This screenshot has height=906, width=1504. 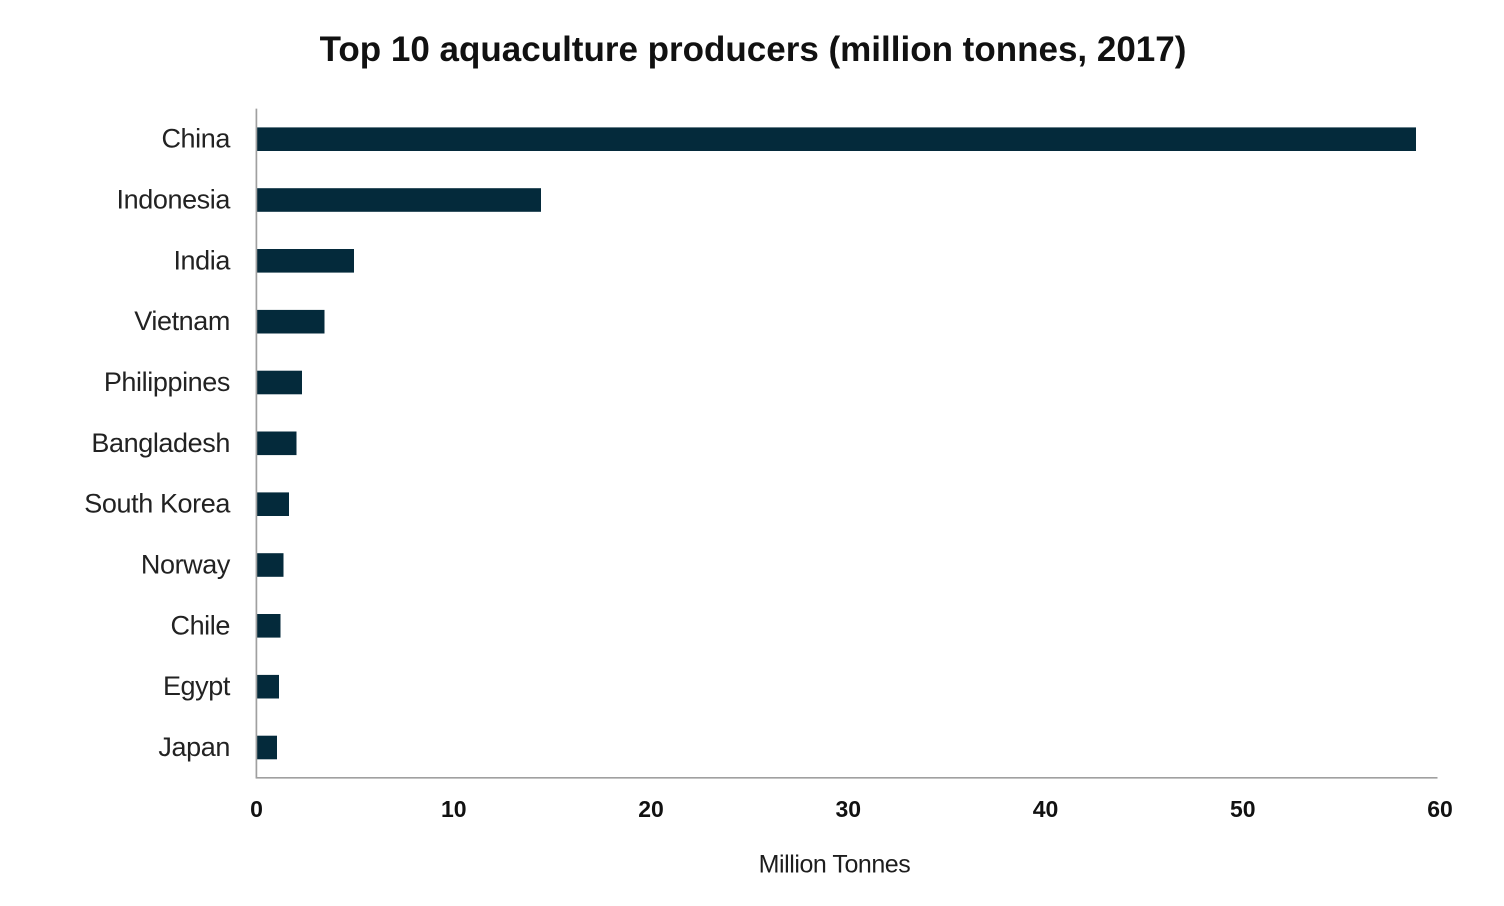 What do you see at coordinates (196, 139) in the screenshot?
I see `svg-text: China` at bounding box center [196, 139].